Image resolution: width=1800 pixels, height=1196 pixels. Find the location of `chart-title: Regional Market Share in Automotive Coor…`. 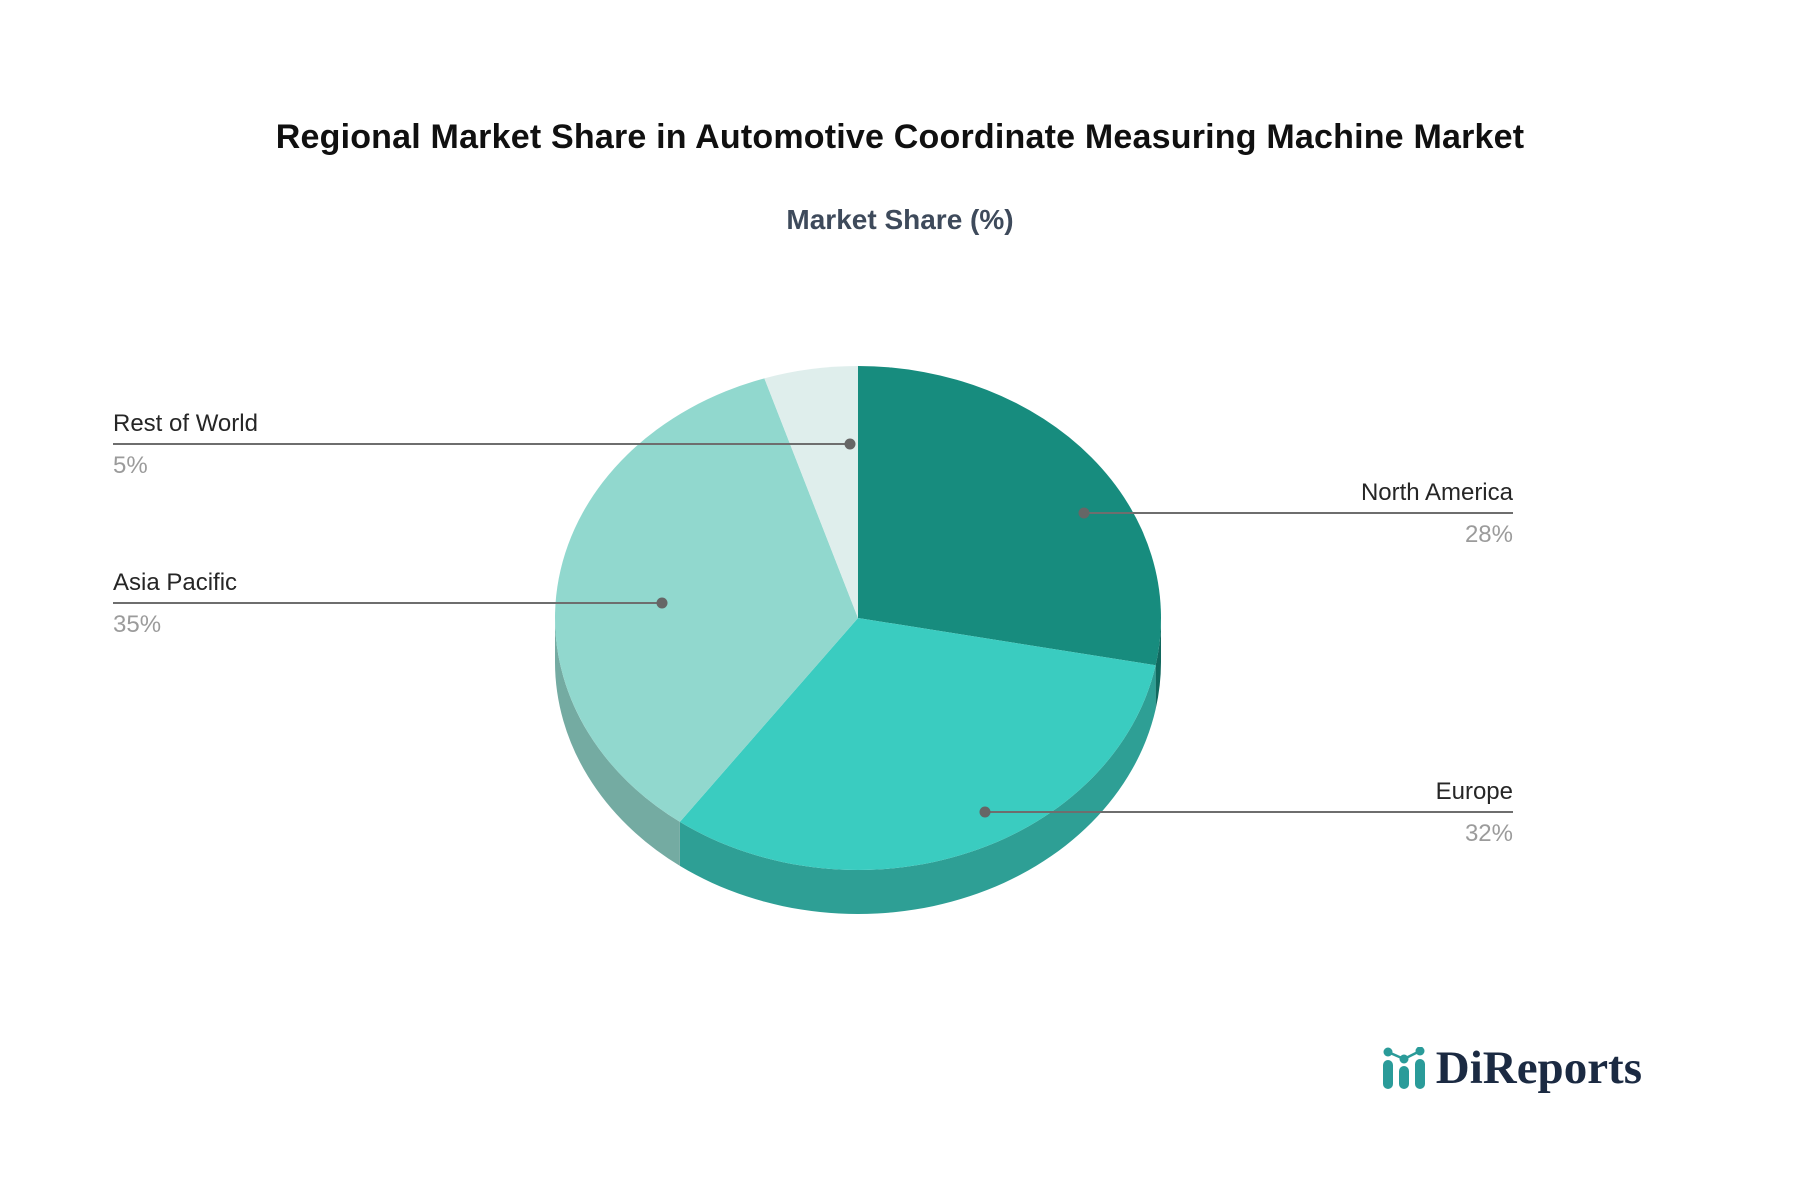

chart-title: Regional Market Share in Automotive Coor… is located at coordinates (900, 137).